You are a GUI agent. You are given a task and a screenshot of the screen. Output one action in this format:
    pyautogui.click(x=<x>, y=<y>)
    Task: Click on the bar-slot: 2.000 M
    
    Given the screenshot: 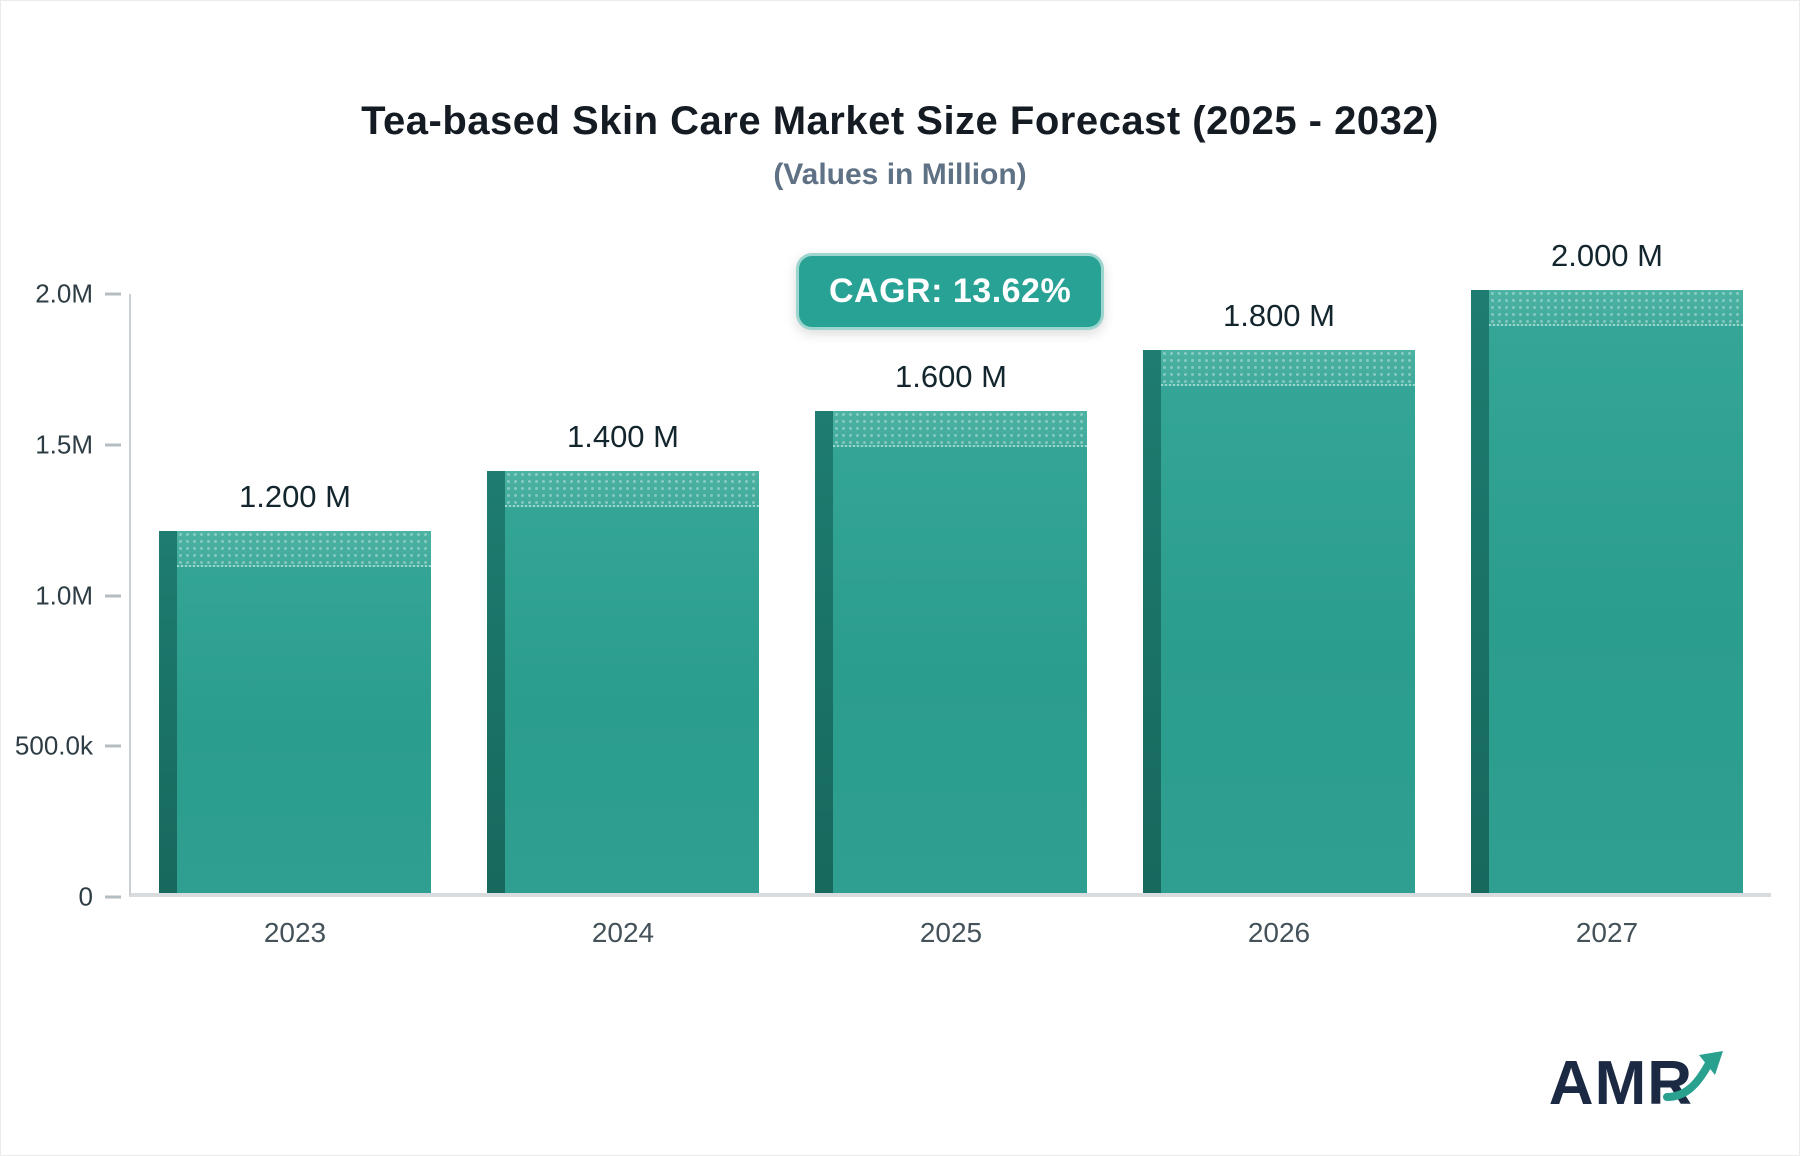 What is the action you would take?
    pyautogui.click(x=1607, y=565)
    